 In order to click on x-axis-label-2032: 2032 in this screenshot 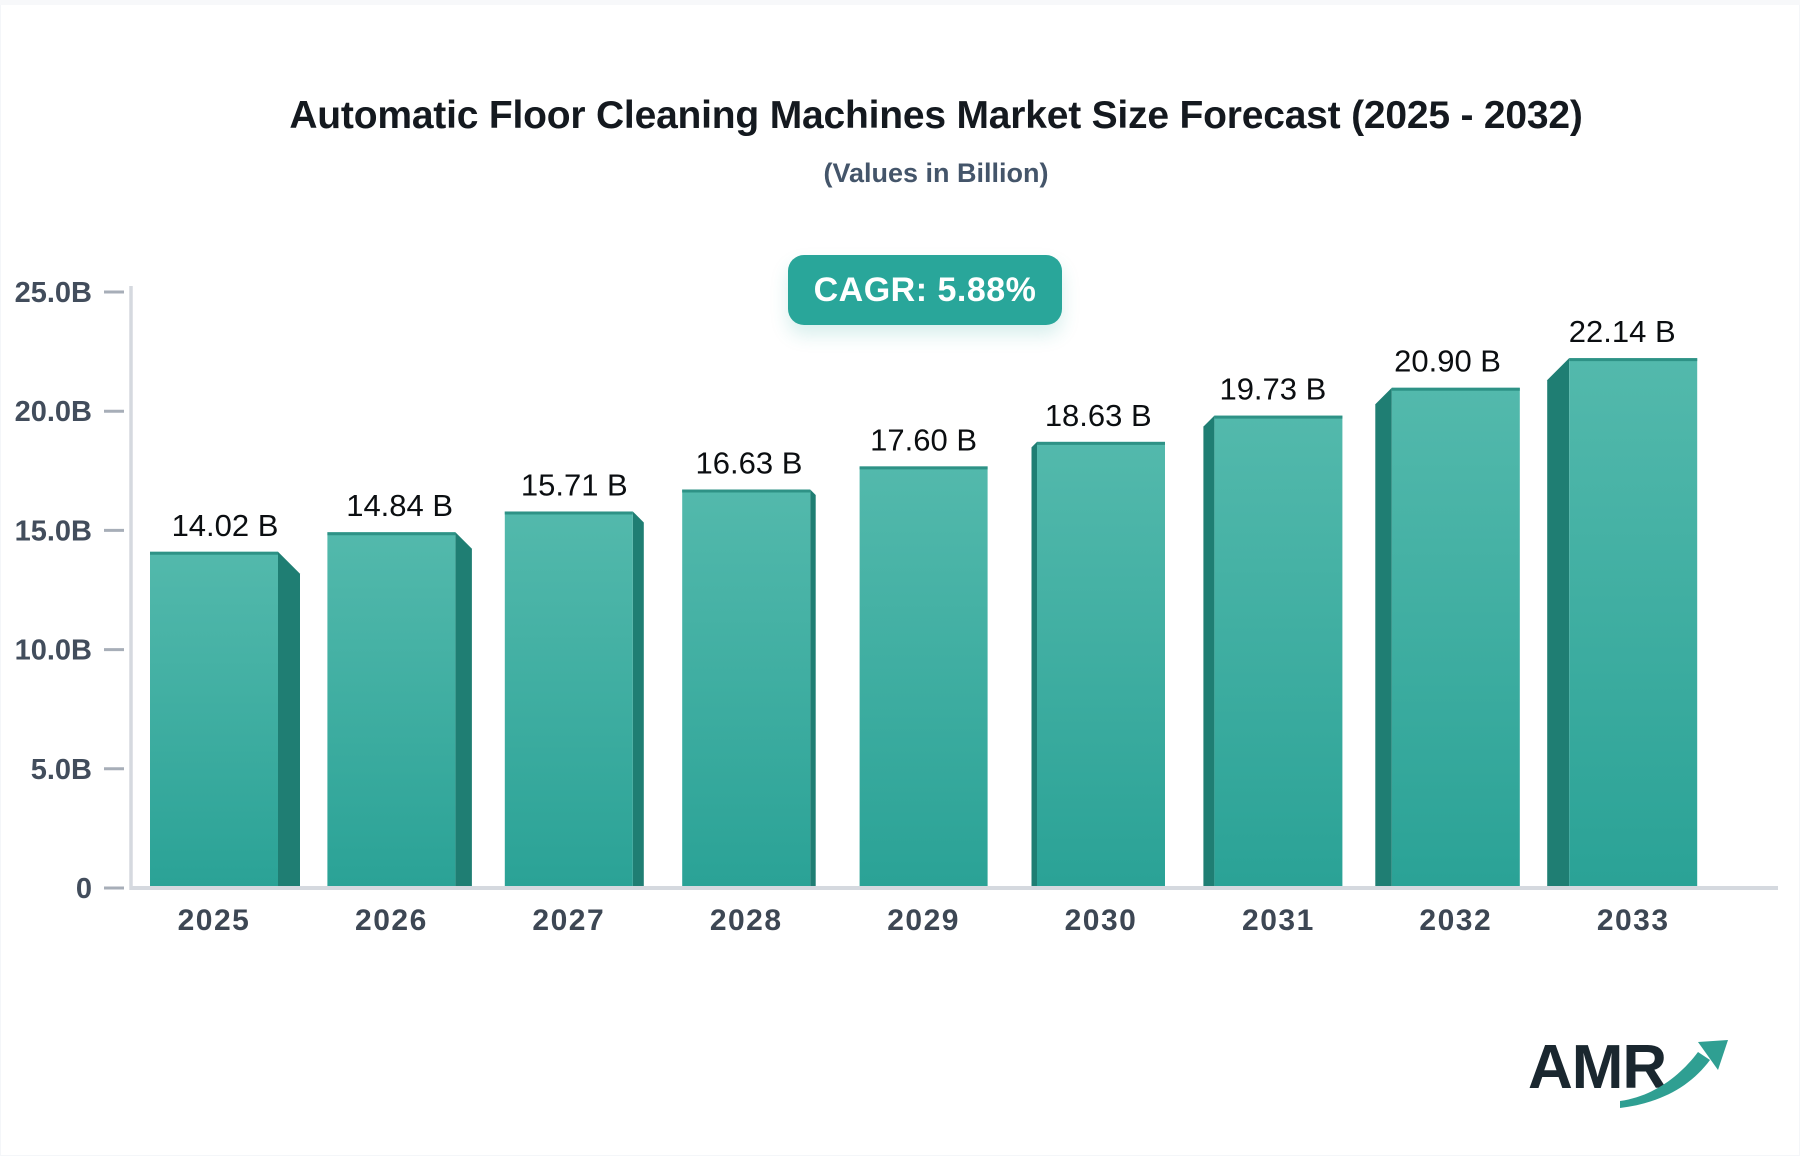, I will do `click(1455, 920)`.